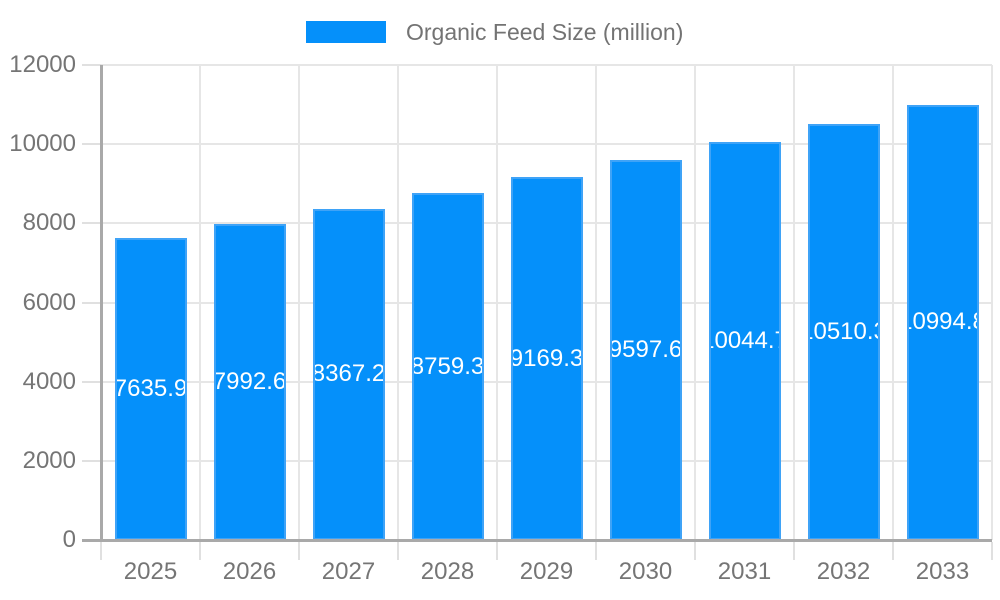 The width and height of the screenshot is (1000, 600). I want to click on bar-value-label: 9169.3, so click(546, 358).